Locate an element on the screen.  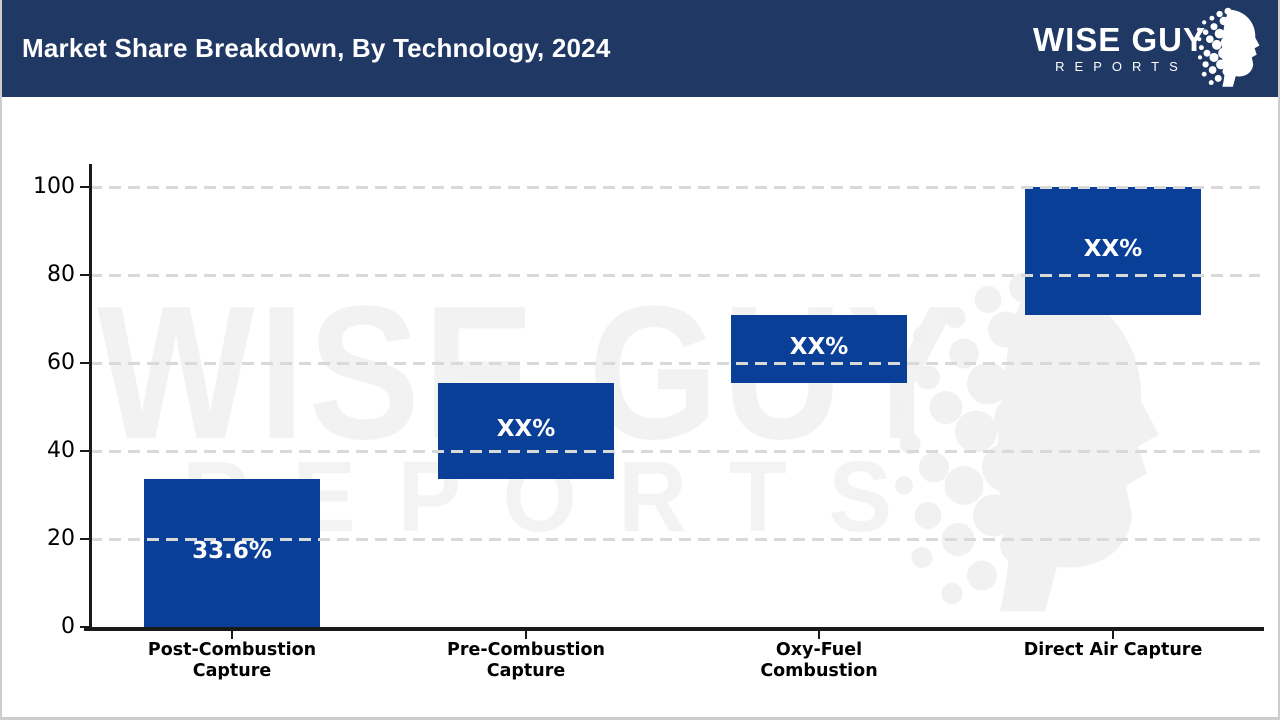
y-axis-line is located at coordinates (90, 397).